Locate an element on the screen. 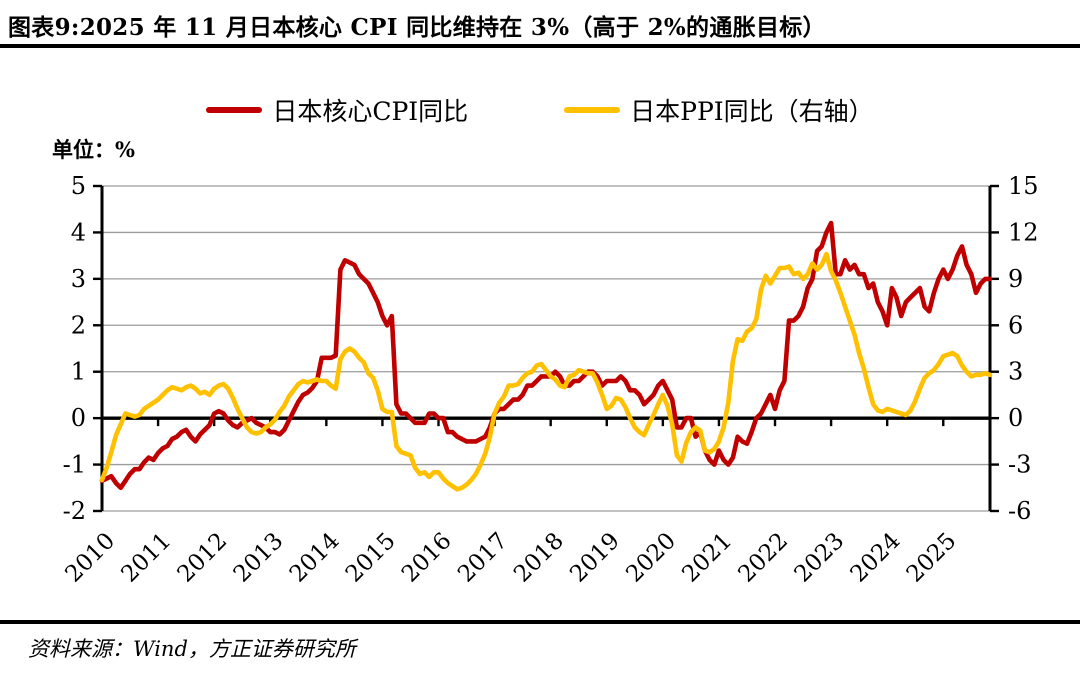 The height and width of the screenshot is (675, 1080). legend-label-ppi: 日本PPI同比（右轴） is located at coordinates (752, 111).